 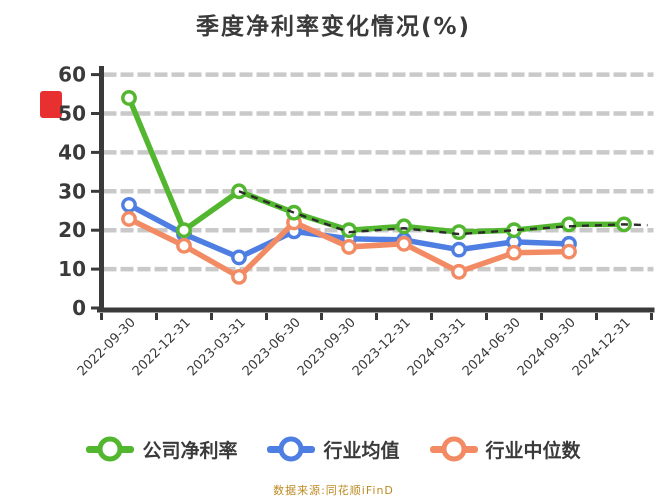 I want to click on legend-item-industry-median: 行业中位数, so click(x=505, y=449).